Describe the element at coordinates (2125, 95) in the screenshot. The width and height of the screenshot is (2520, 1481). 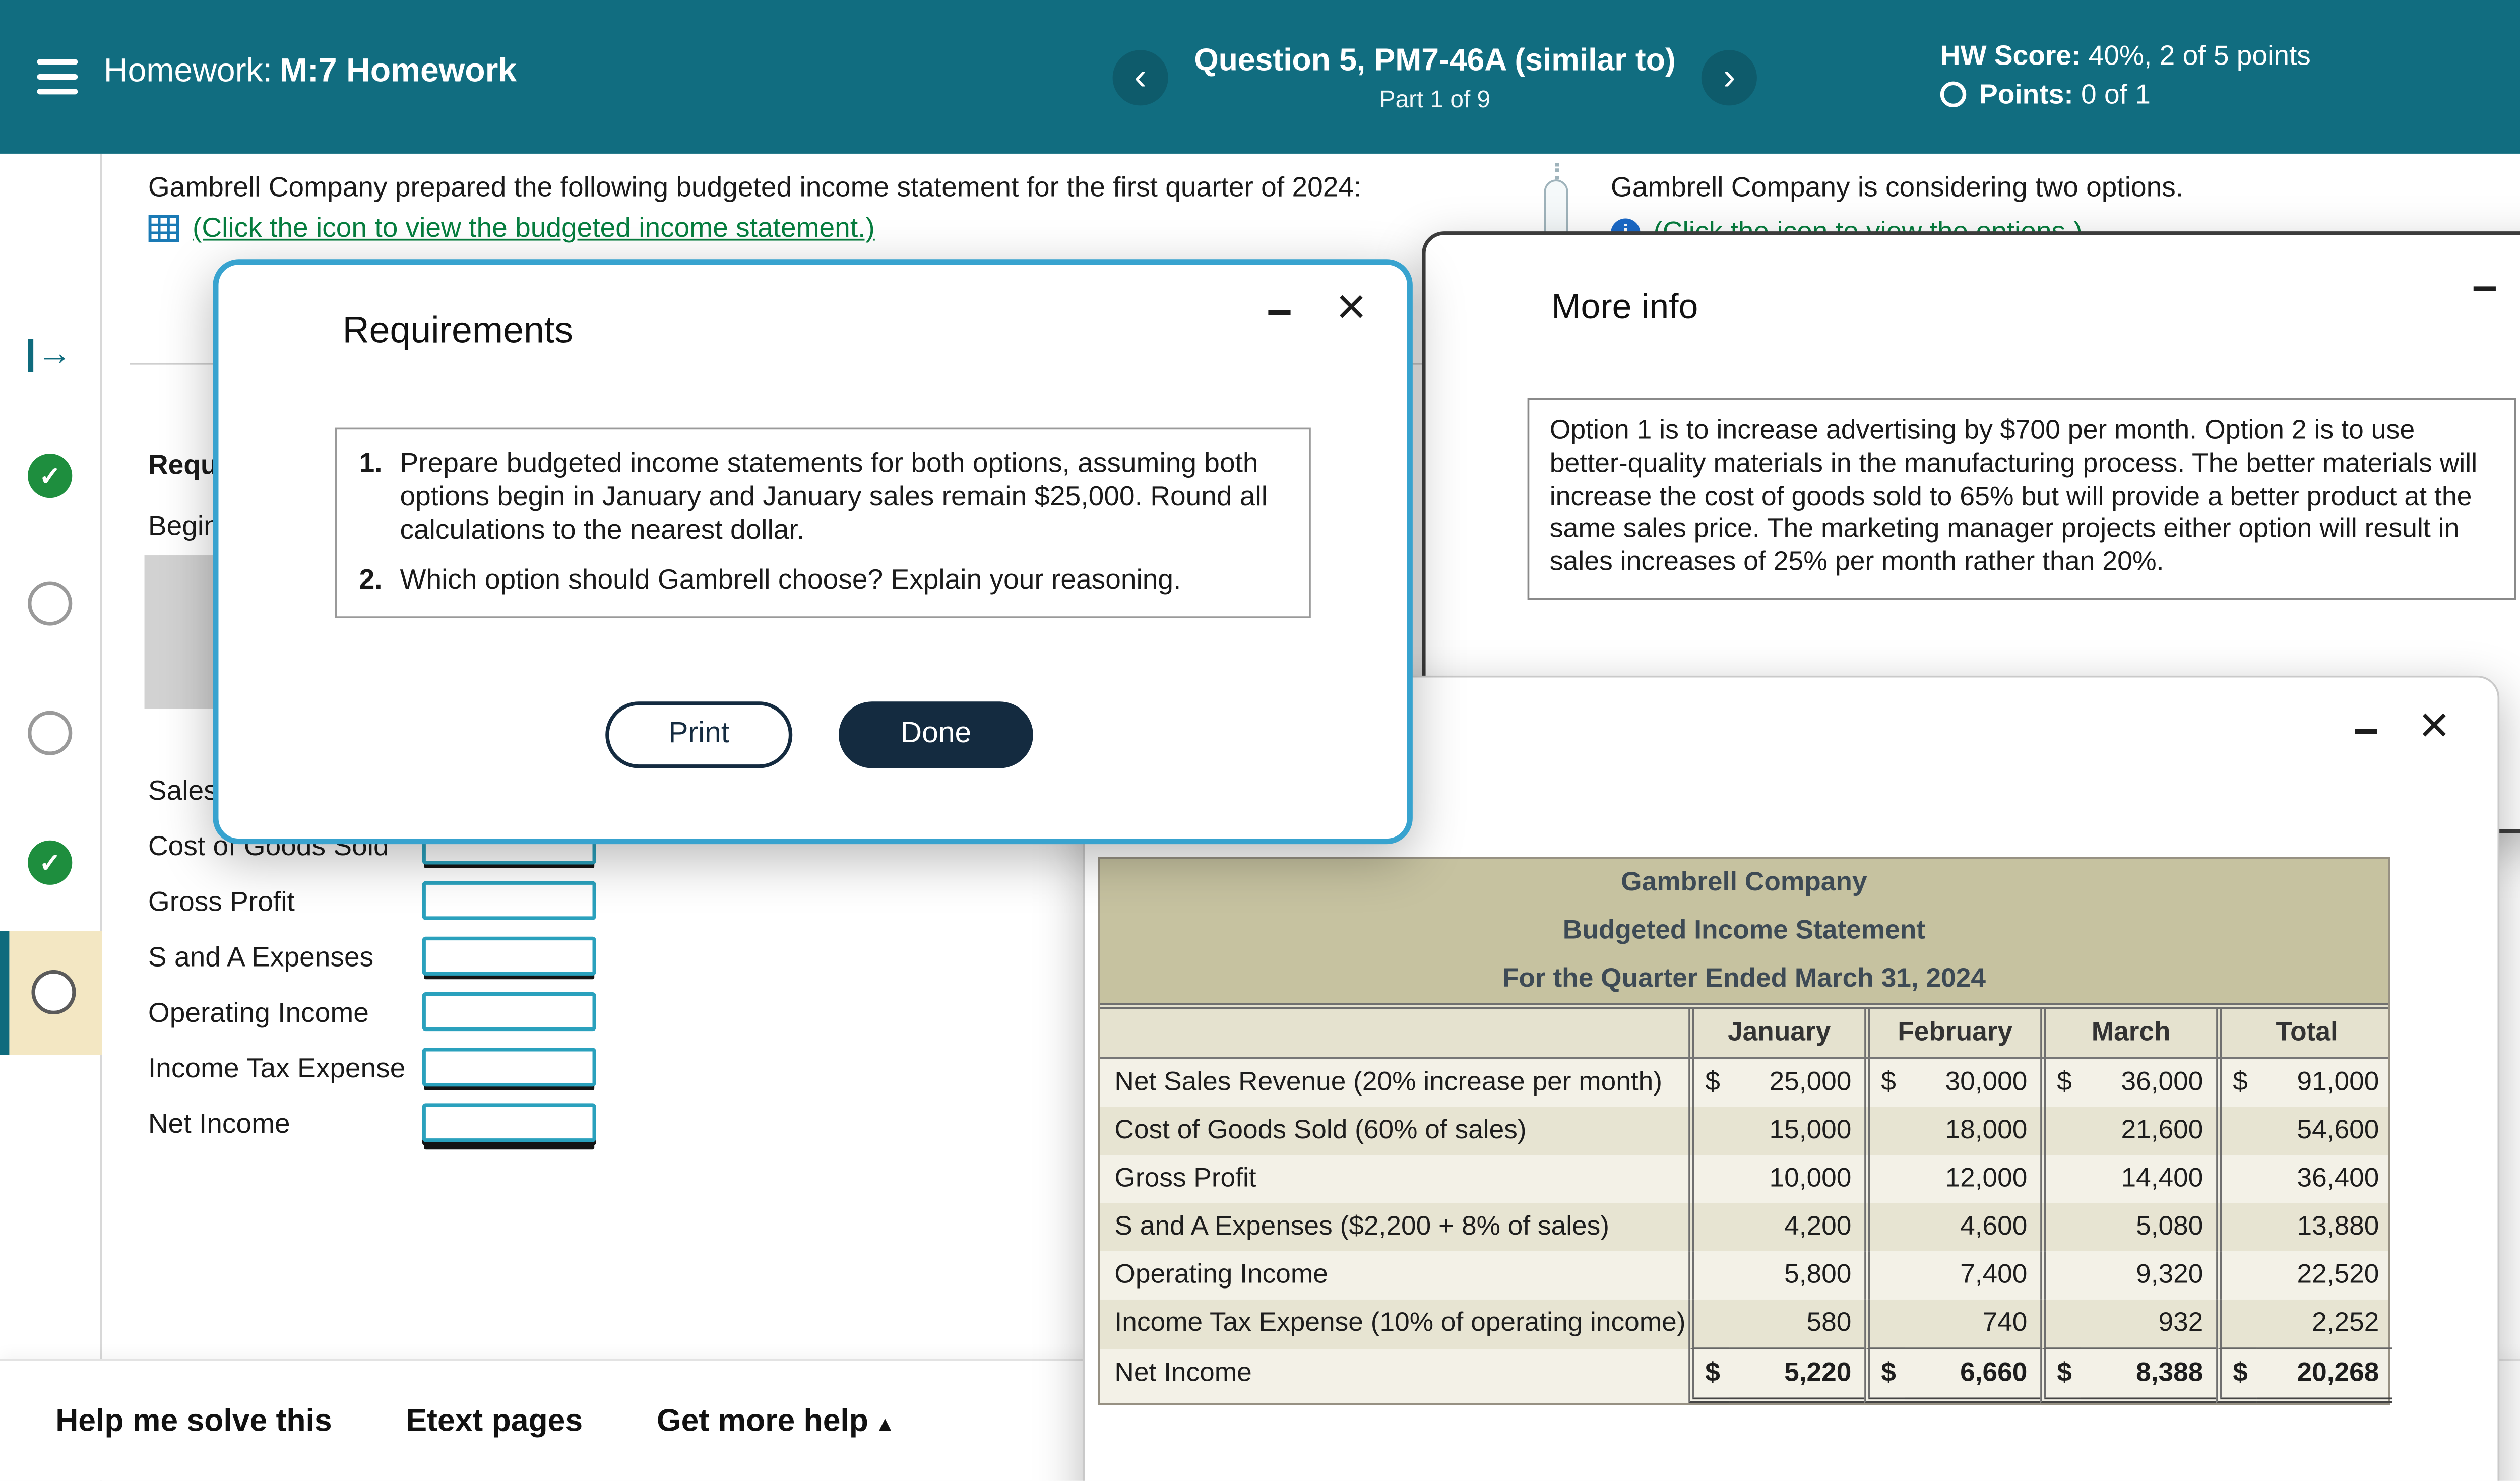
I see `points-line: Points: 0 of 1` at that location.